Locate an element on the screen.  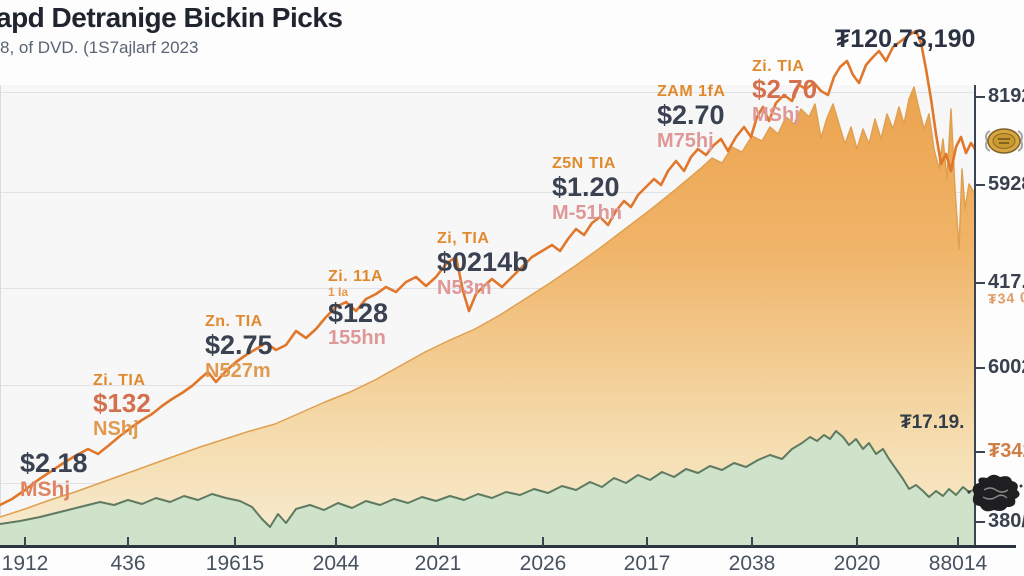
data-label-group: ₮120.73,190 is located at coordinates (905, 39).